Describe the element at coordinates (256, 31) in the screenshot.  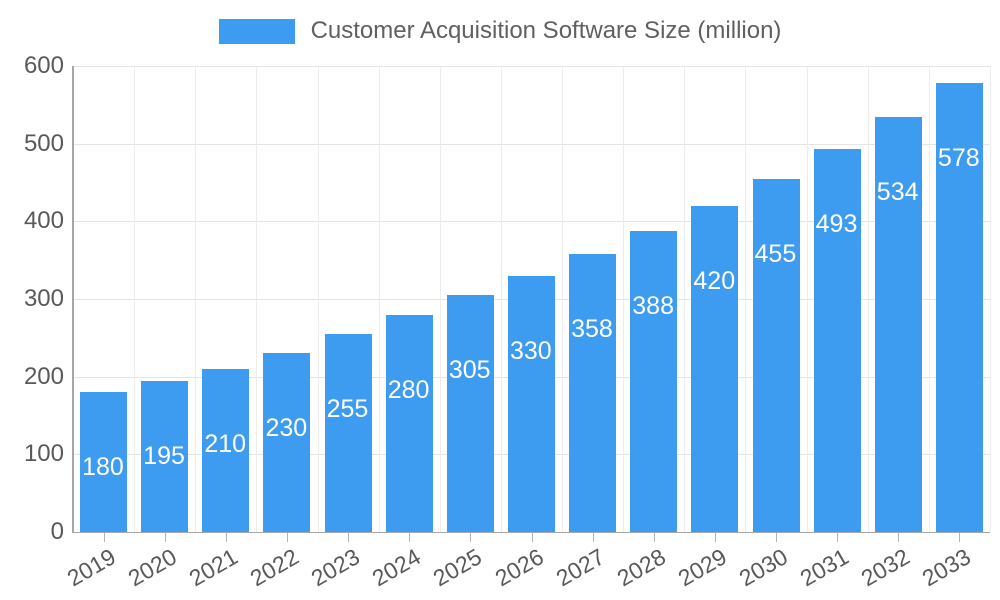
I see `legend-color-swatch` at that location.